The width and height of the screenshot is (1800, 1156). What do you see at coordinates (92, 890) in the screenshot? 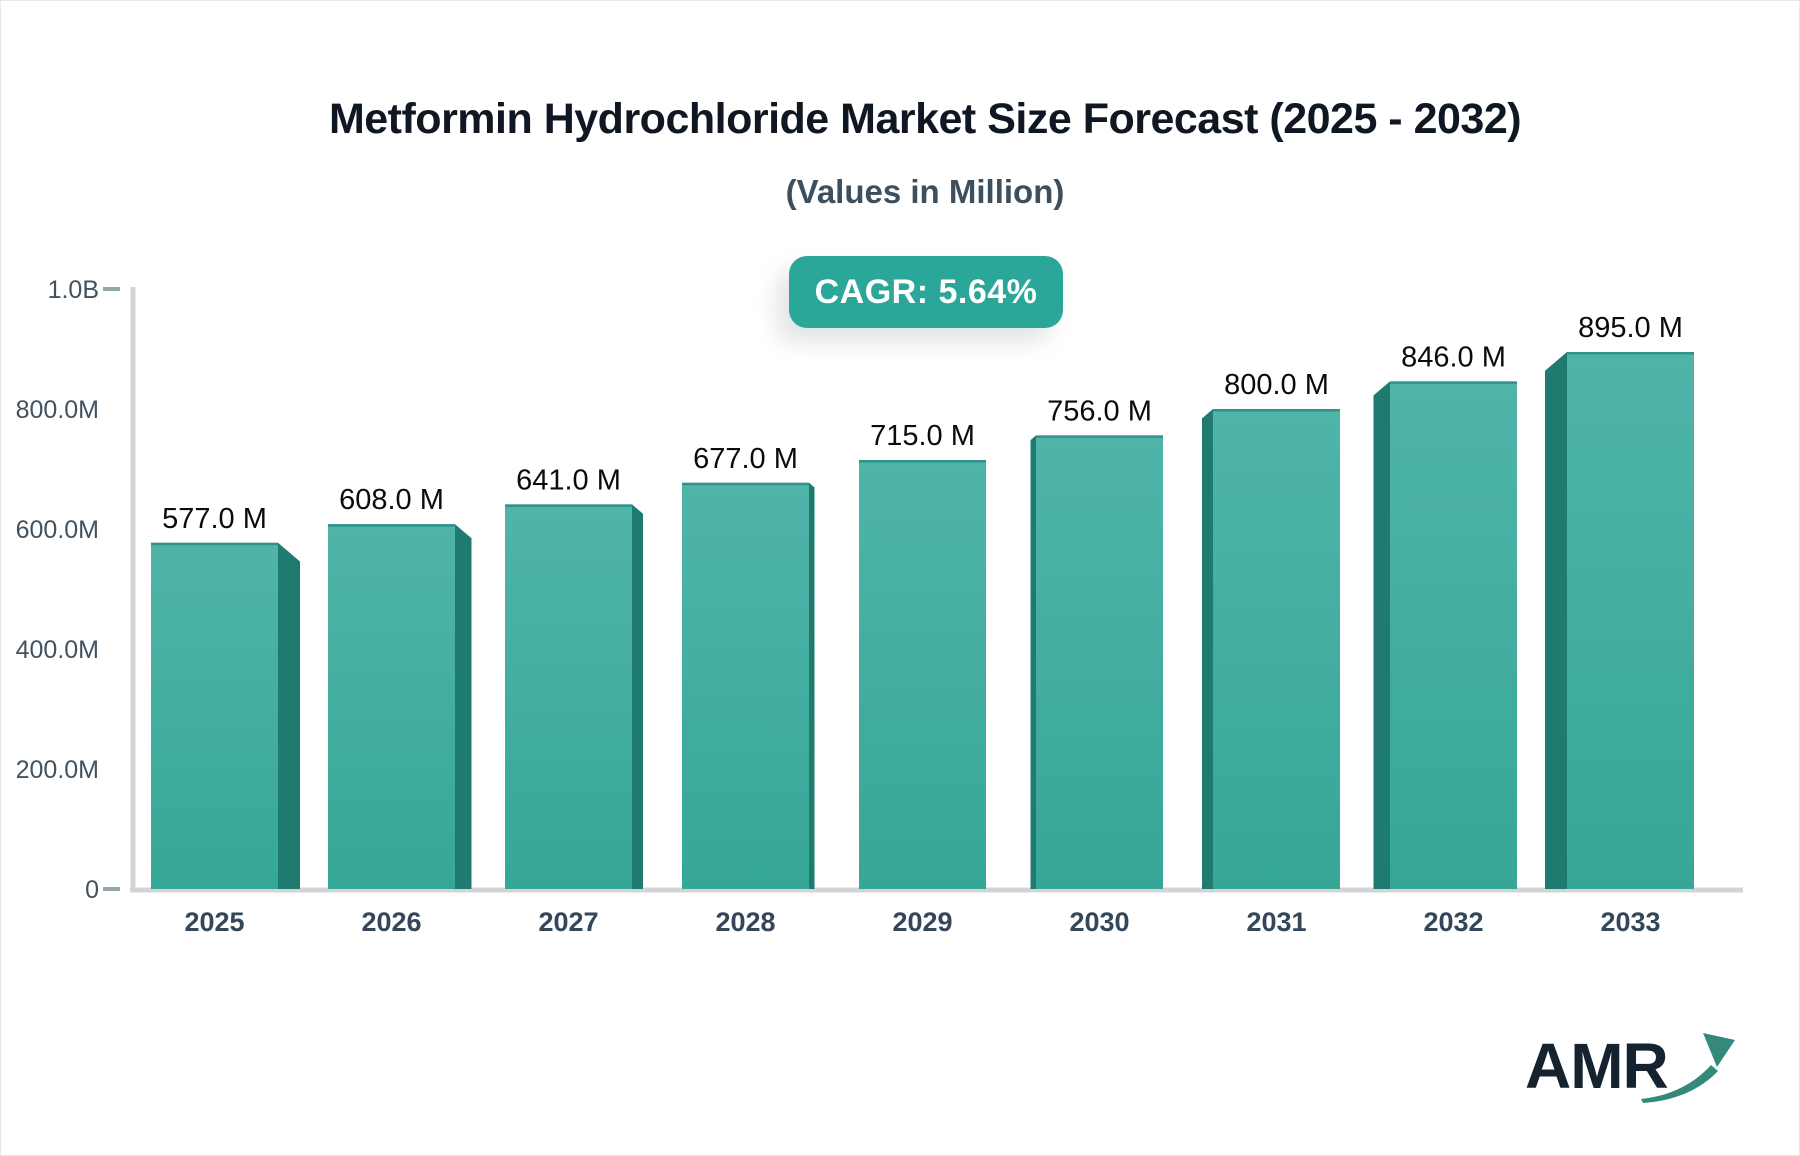
I see `y-axis-label: 0` at bounding box center [92, 890].